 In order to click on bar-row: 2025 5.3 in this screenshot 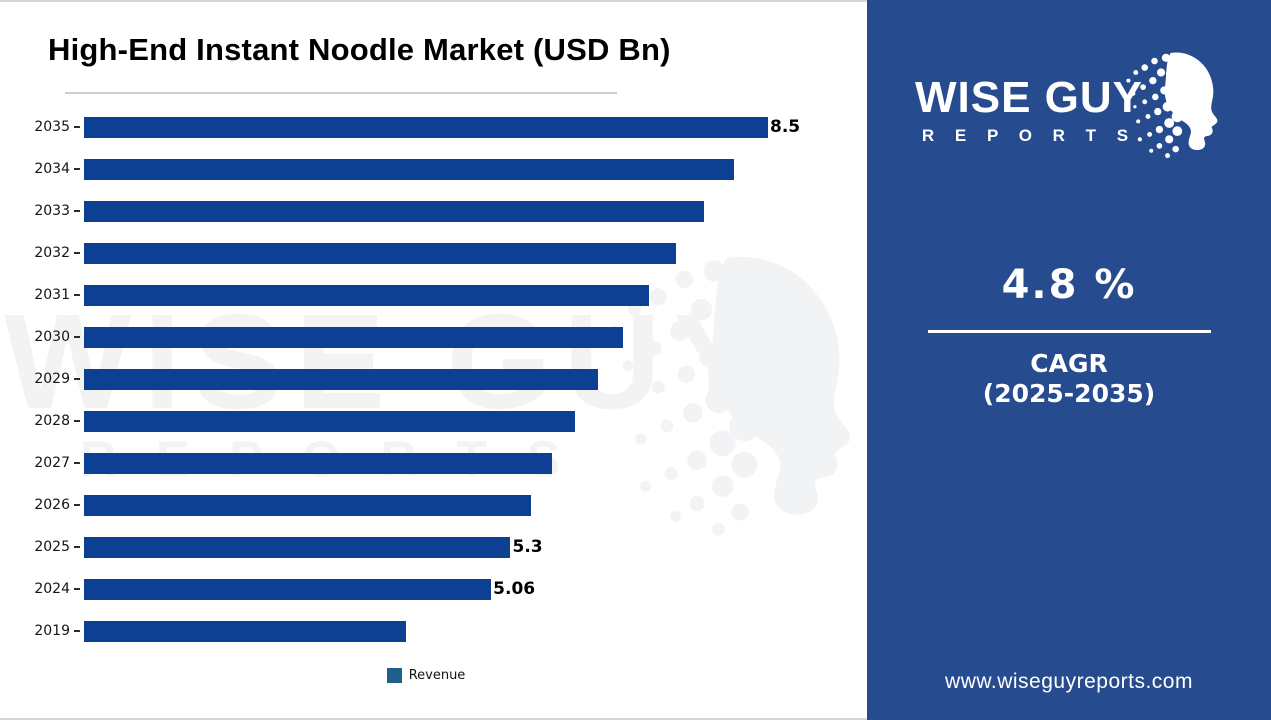, I will do `click(433, 547)`.